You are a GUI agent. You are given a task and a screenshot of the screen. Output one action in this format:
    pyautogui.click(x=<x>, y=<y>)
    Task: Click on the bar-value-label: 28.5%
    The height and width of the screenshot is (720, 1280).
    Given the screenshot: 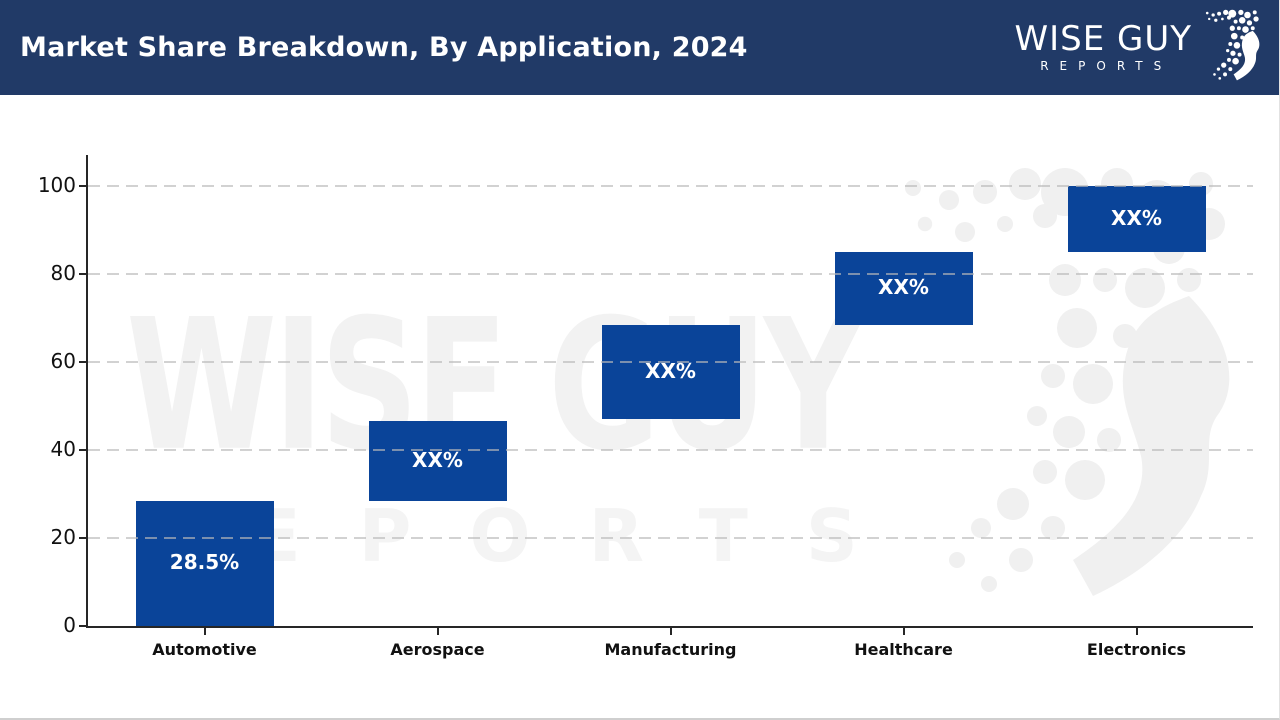 What is the action you would take?
    pyautogui.click(x=204, y=562)
    